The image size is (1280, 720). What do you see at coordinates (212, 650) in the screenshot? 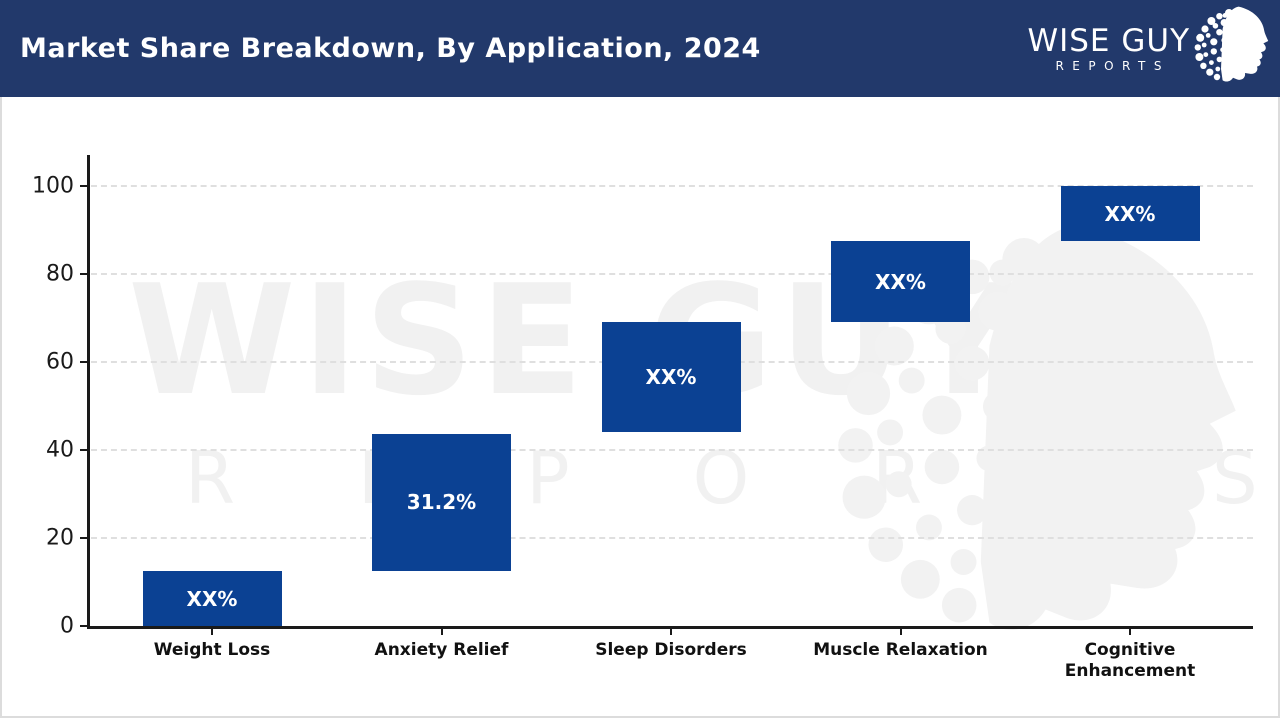
I see `x-category-label: Weight Loss` at bounding box center [212, 650].